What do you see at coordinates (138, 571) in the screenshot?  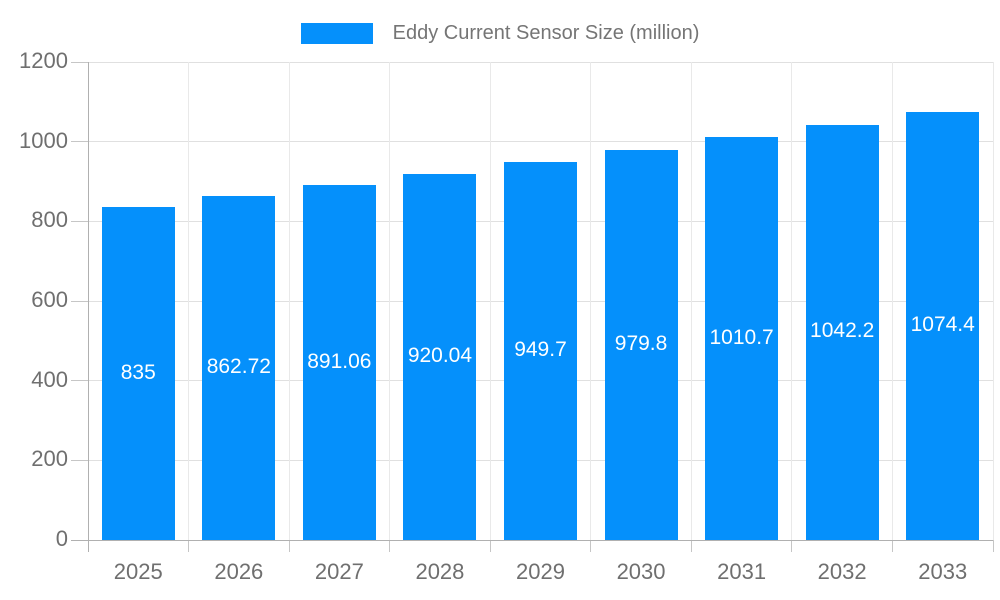 I see `x-axis-label: 2025` at bounding box center [138, 571].